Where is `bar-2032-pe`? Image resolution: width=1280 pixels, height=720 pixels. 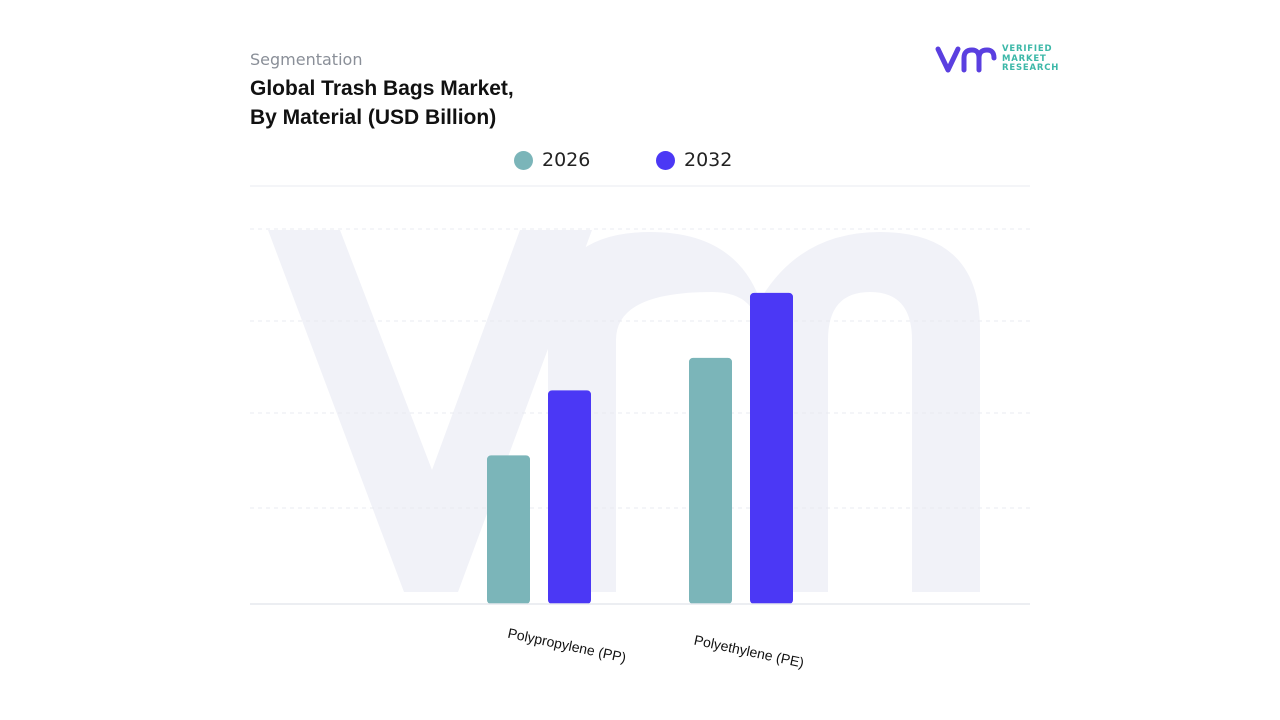
bar-2032-pe is located at coordinates (771, 448).